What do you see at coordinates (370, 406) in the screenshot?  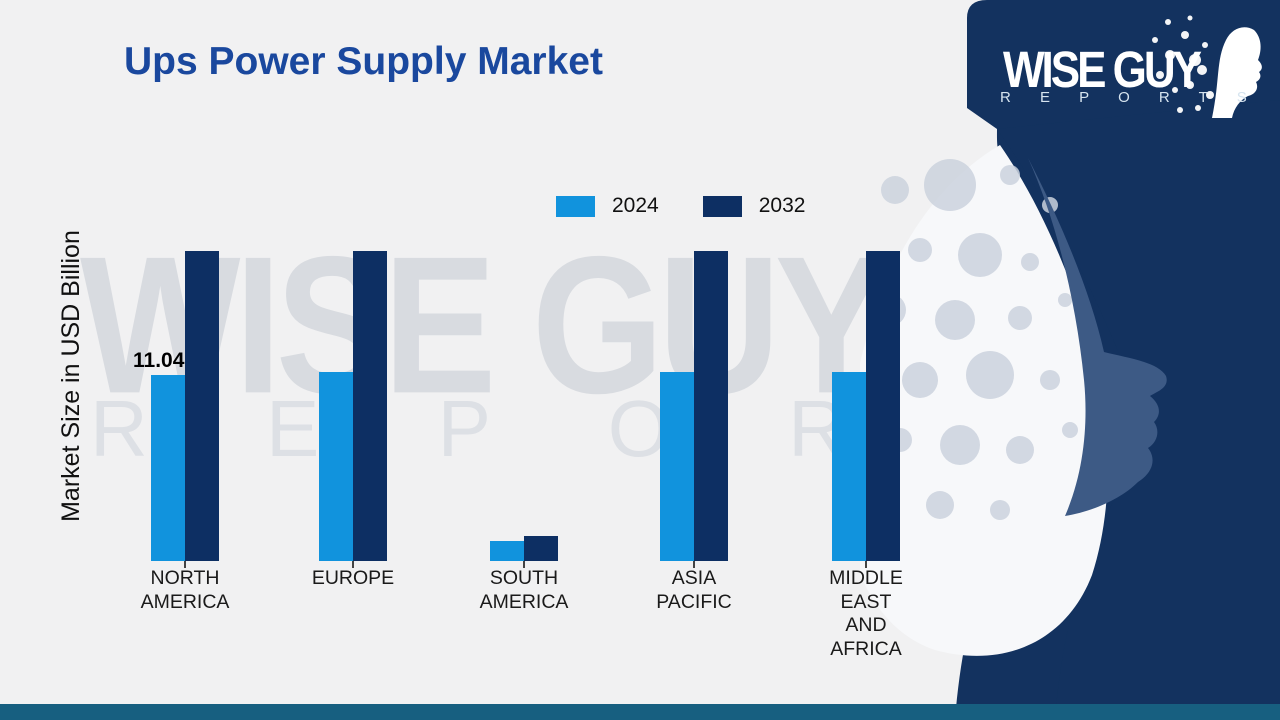 I see `bar-2032-europe` at bounding box center [370, 406].